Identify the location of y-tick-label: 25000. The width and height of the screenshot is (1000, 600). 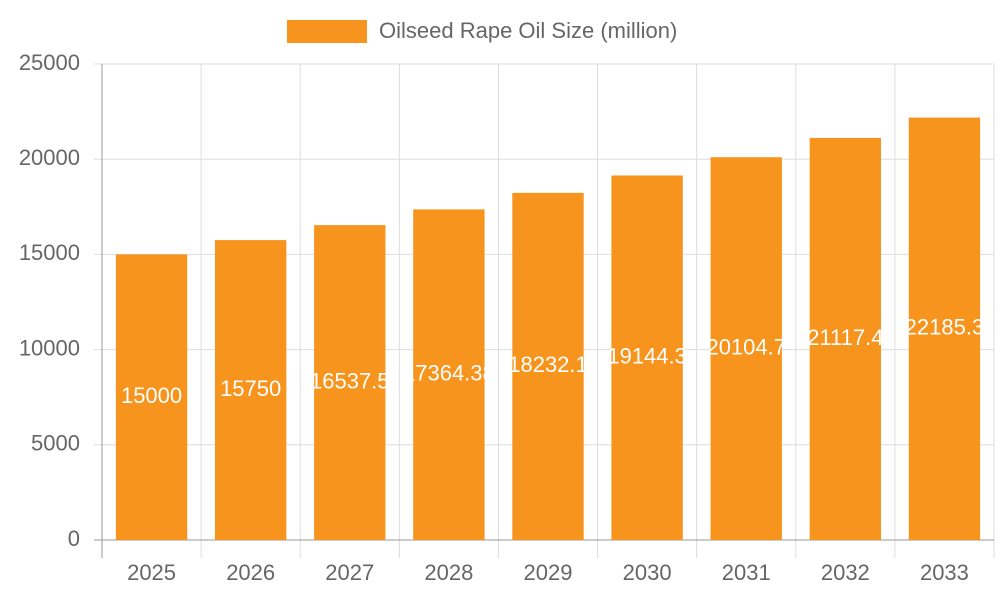
(49, 62).